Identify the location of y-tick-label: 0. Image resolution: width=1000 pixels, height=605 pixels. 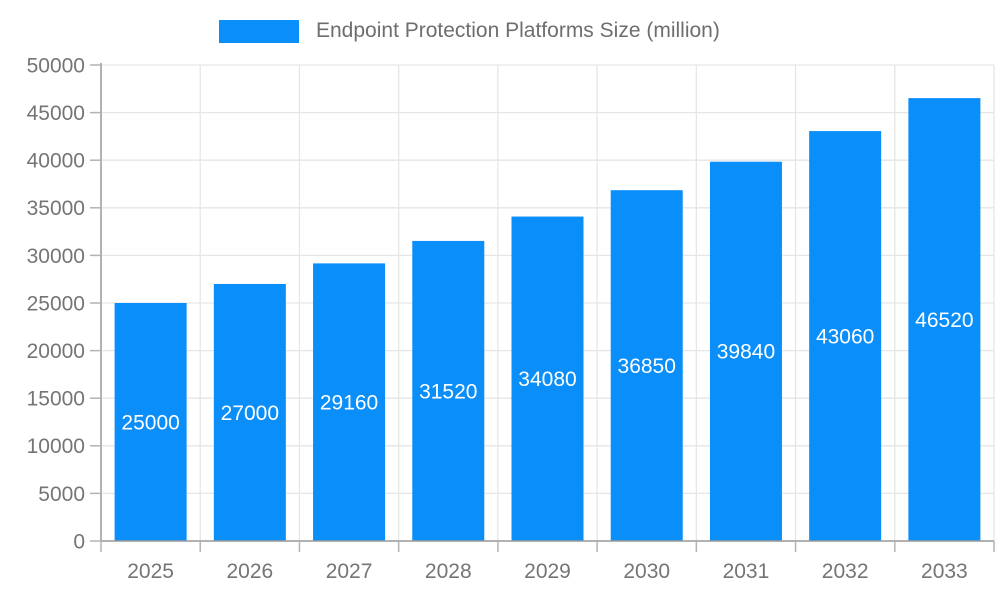
(79, 541).